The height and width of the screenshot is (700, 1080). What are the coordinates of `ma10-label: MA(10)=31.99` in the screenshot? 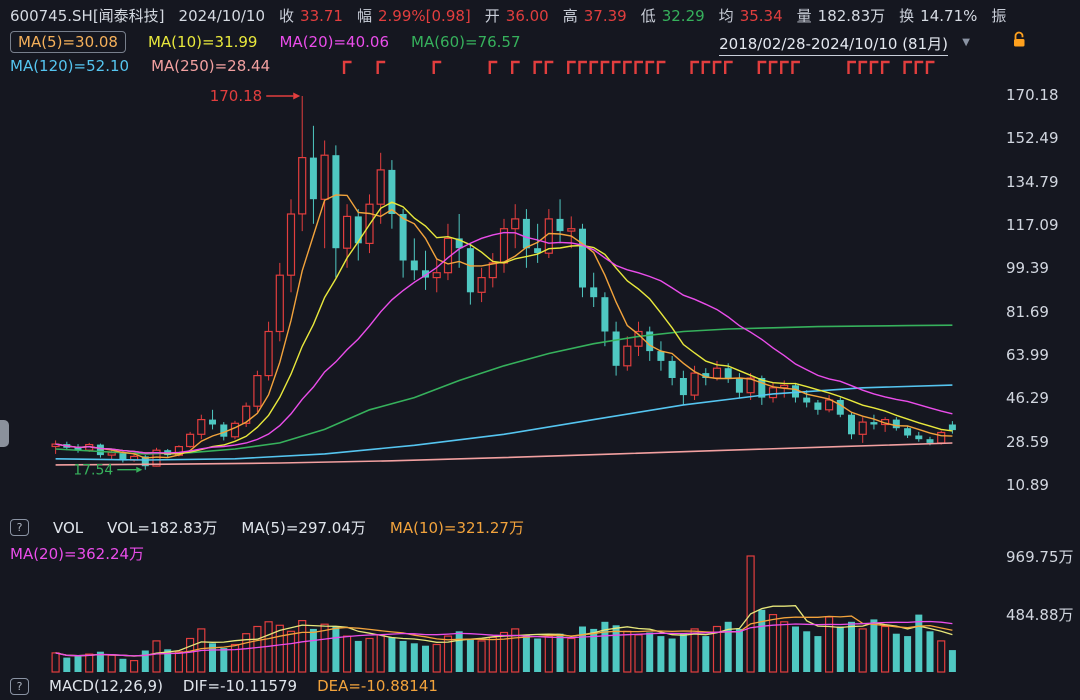 It's located at (202, 42).